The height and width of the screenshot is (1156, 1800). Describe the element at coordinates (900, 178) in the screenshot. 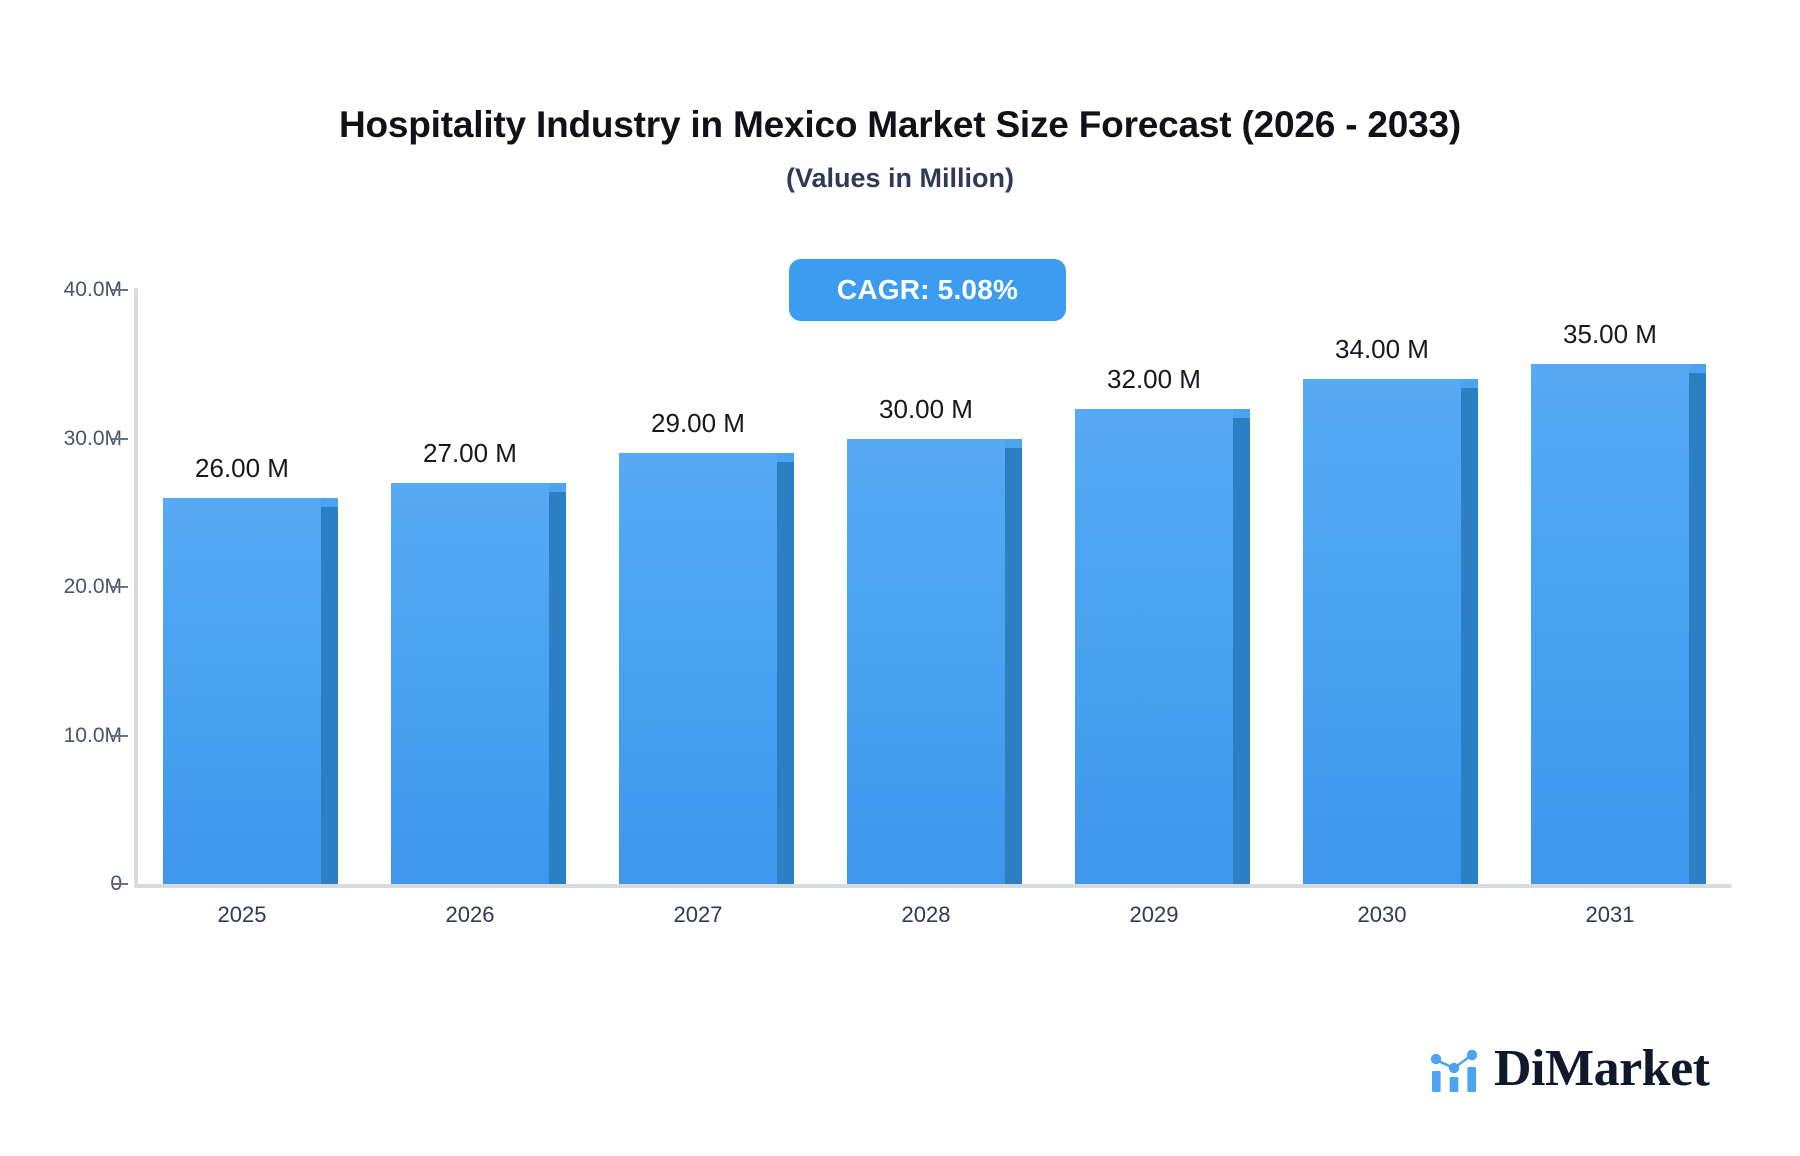

I see `chart-subtitle: (Values in Million)` at that location.